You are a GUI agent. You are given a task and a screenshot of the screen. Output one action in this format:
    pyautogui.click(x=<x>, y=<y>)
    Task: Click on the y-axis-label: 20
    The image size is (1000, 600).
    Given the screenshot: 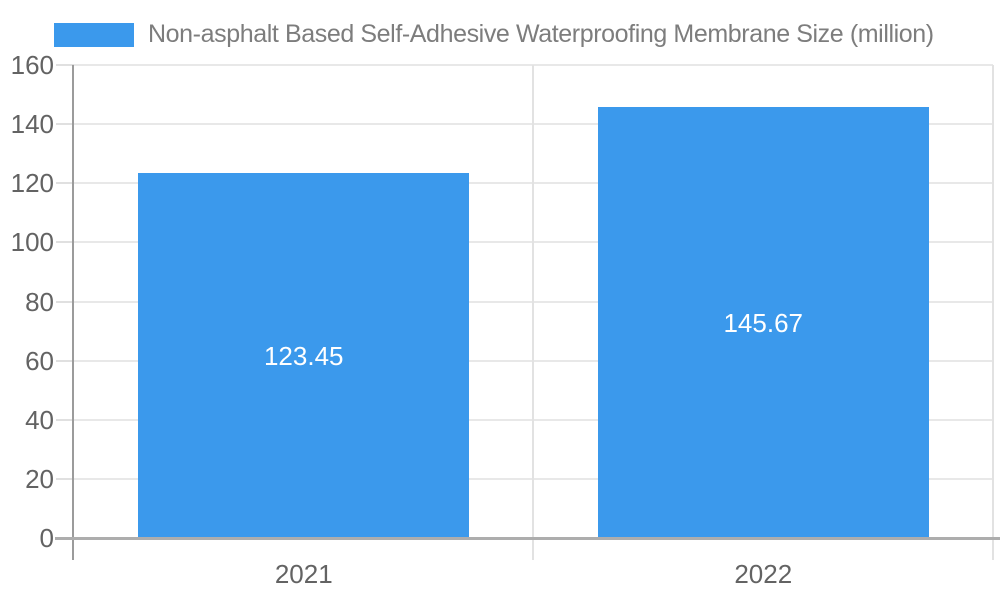 What is the action you would take?
    pyautogui.click(x=39, y=478)
    